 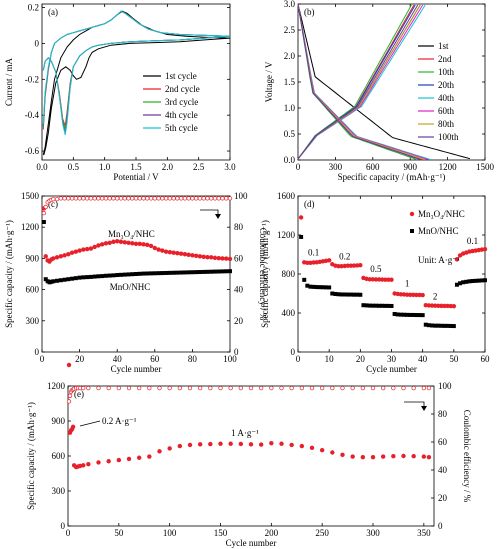 I want to click on x-tick-label: 20, so click(x=361, y=359).